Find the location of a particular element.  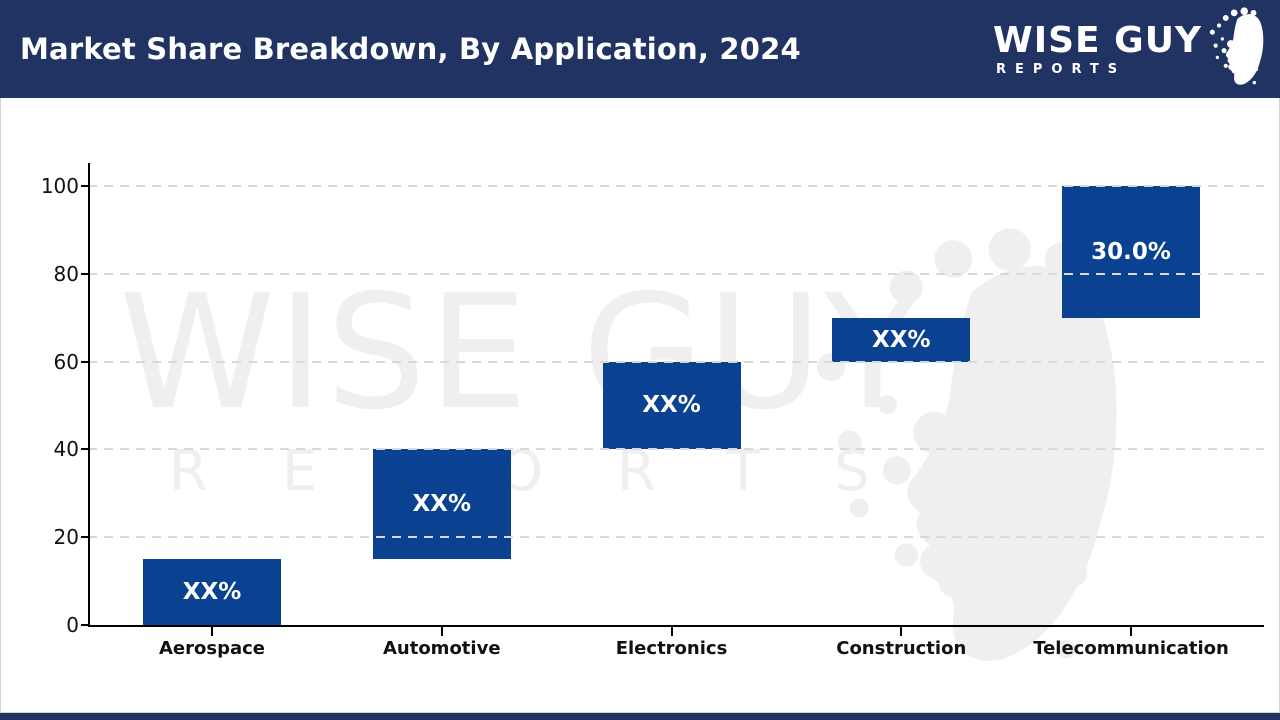

logo-wordmark: WISE GUY REPORTS is located at coordinates (1097, 48).